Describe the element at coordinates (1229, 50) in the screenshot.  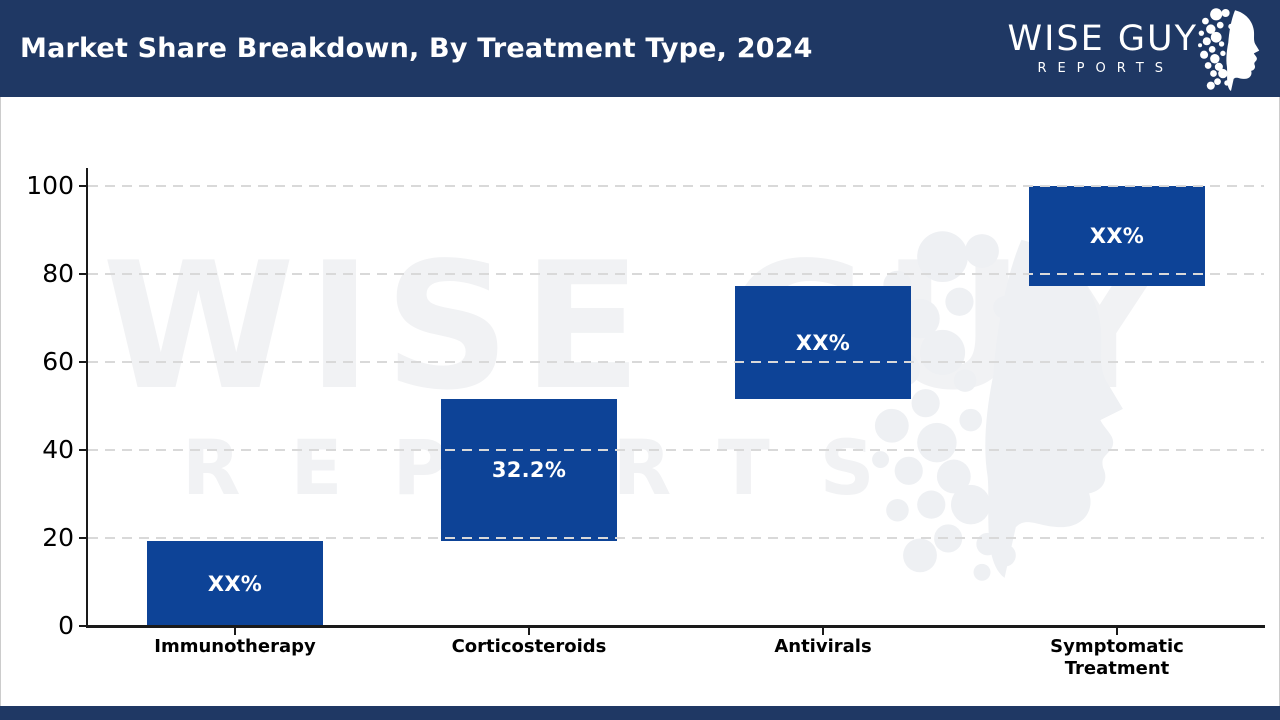
I see `brand-logo-face-icon` at that location.